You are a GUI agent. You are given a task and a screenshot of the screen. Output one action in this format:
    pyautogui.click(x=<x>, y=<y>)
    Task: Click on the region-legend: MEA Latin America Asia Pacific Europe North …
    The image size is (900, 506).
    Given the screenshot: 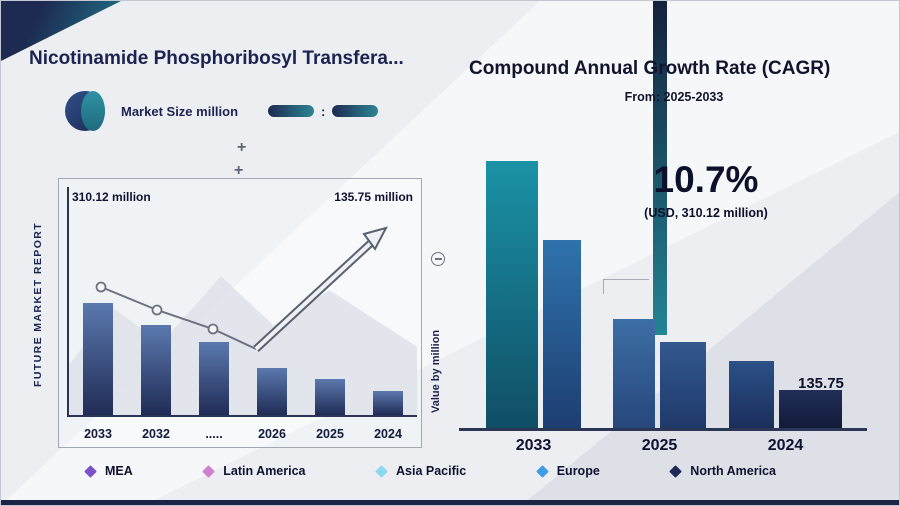 What is the action you would take?
    pyautogui.click(x=430, y=471)
    